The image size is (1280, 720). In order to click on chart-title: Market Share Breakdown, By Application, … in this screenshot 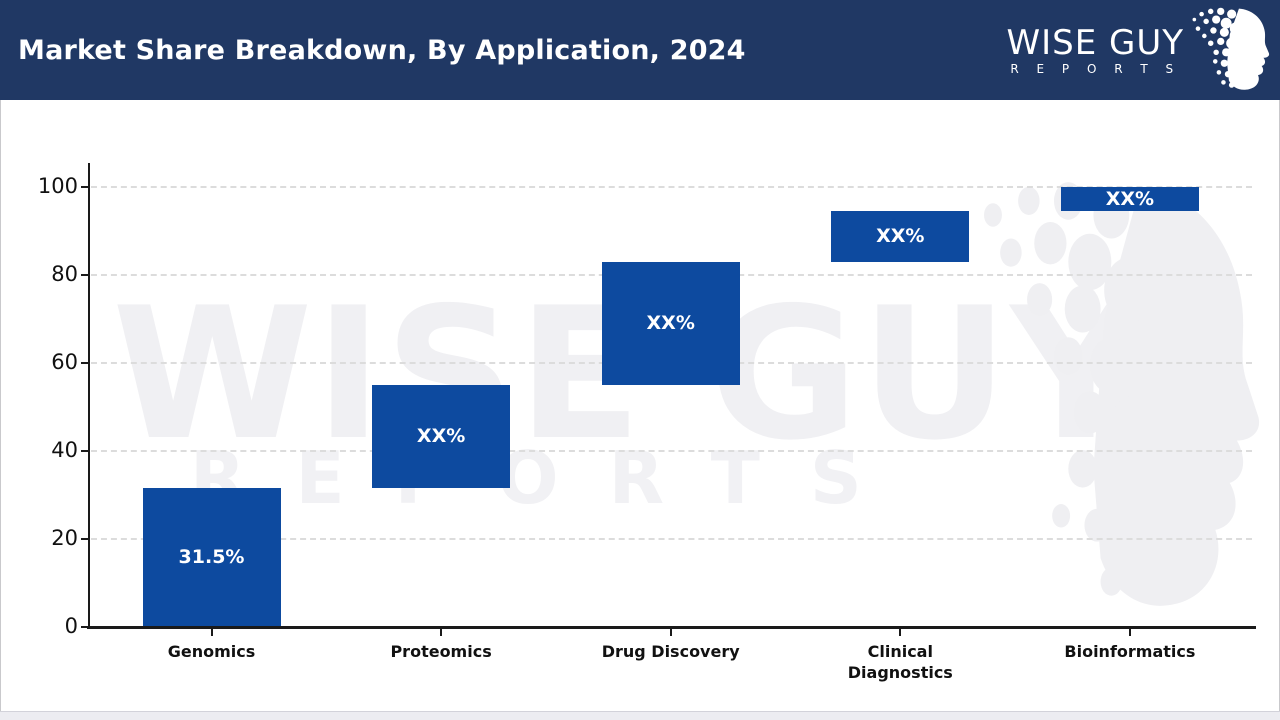, I will do `click(382, 50)`.